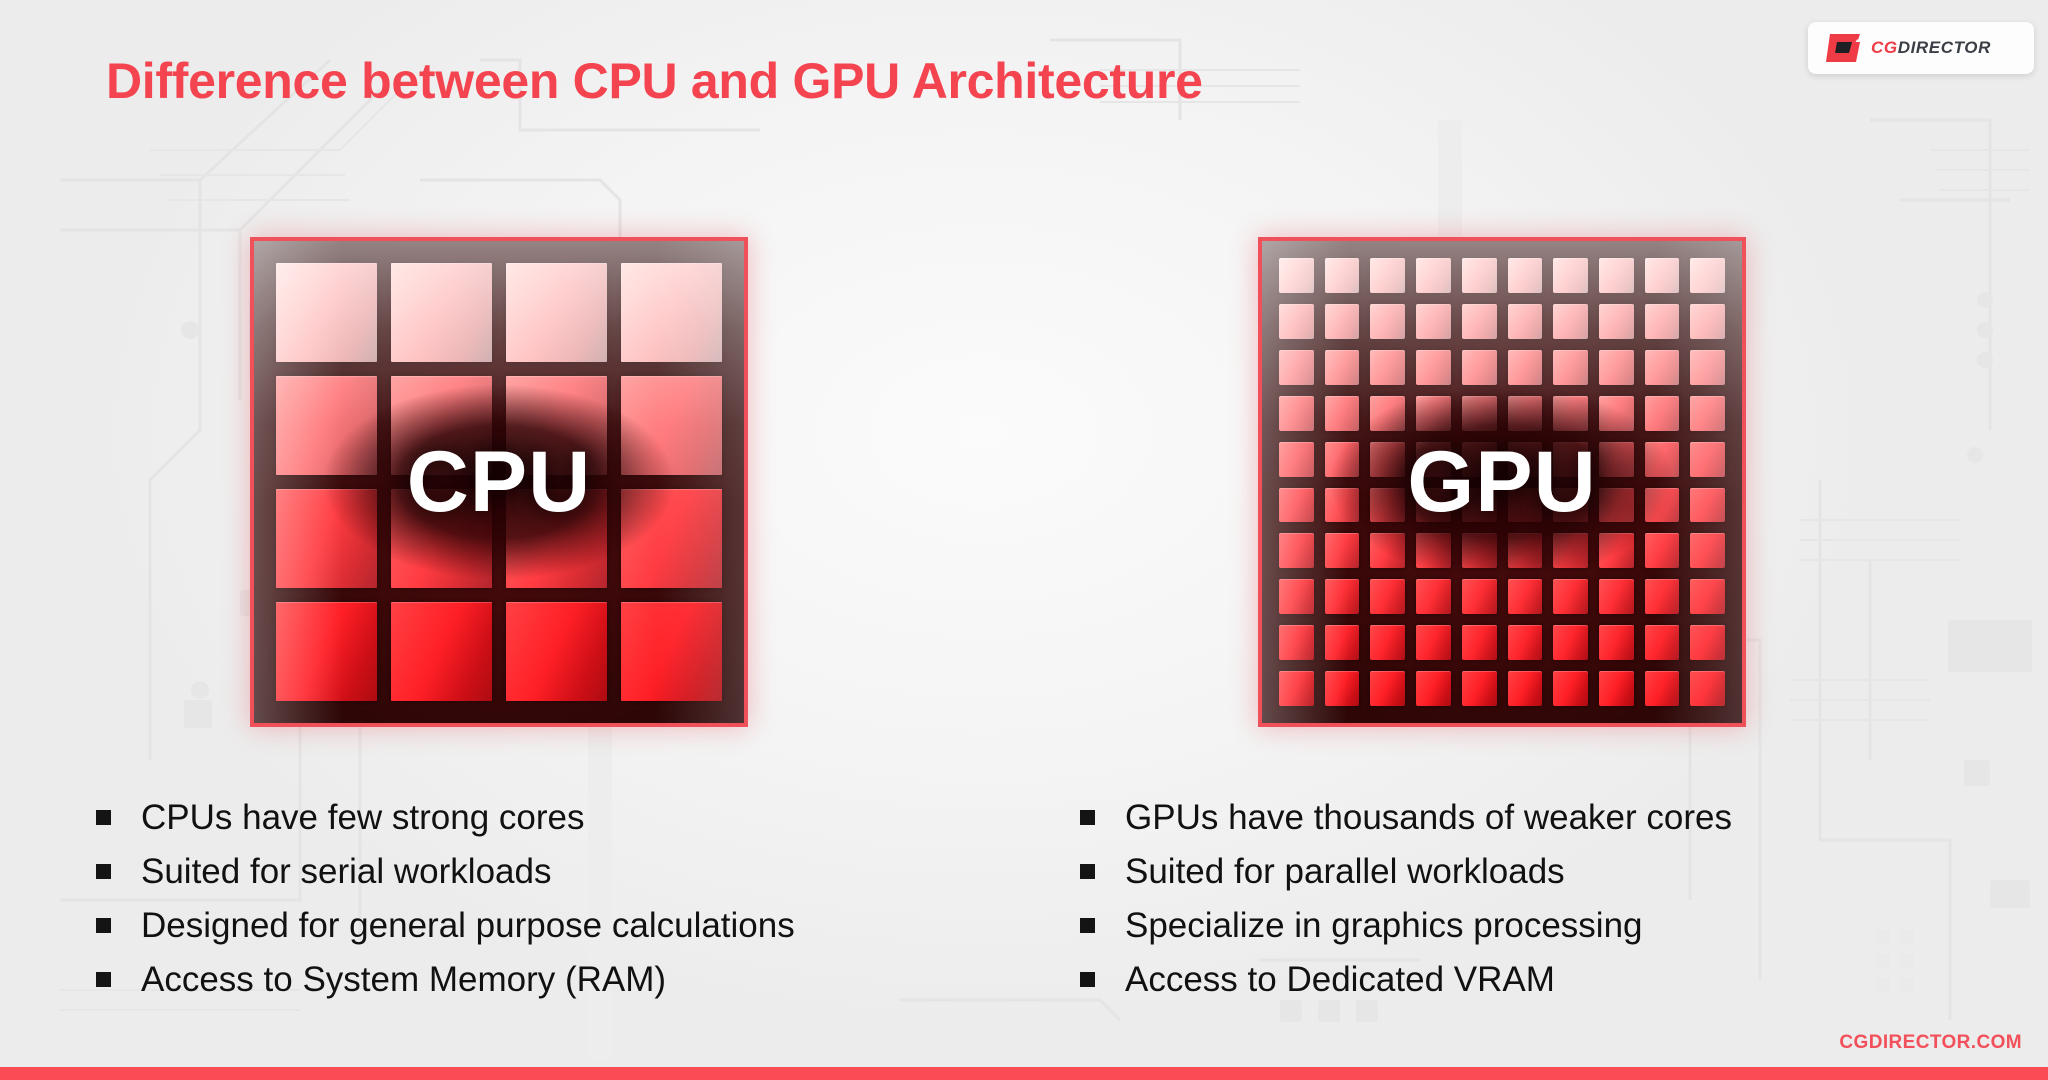 The image size is (2048, 1080). I want to click on list-item-label: GPUs have thousands of weaker cores, so click(1428, 817).